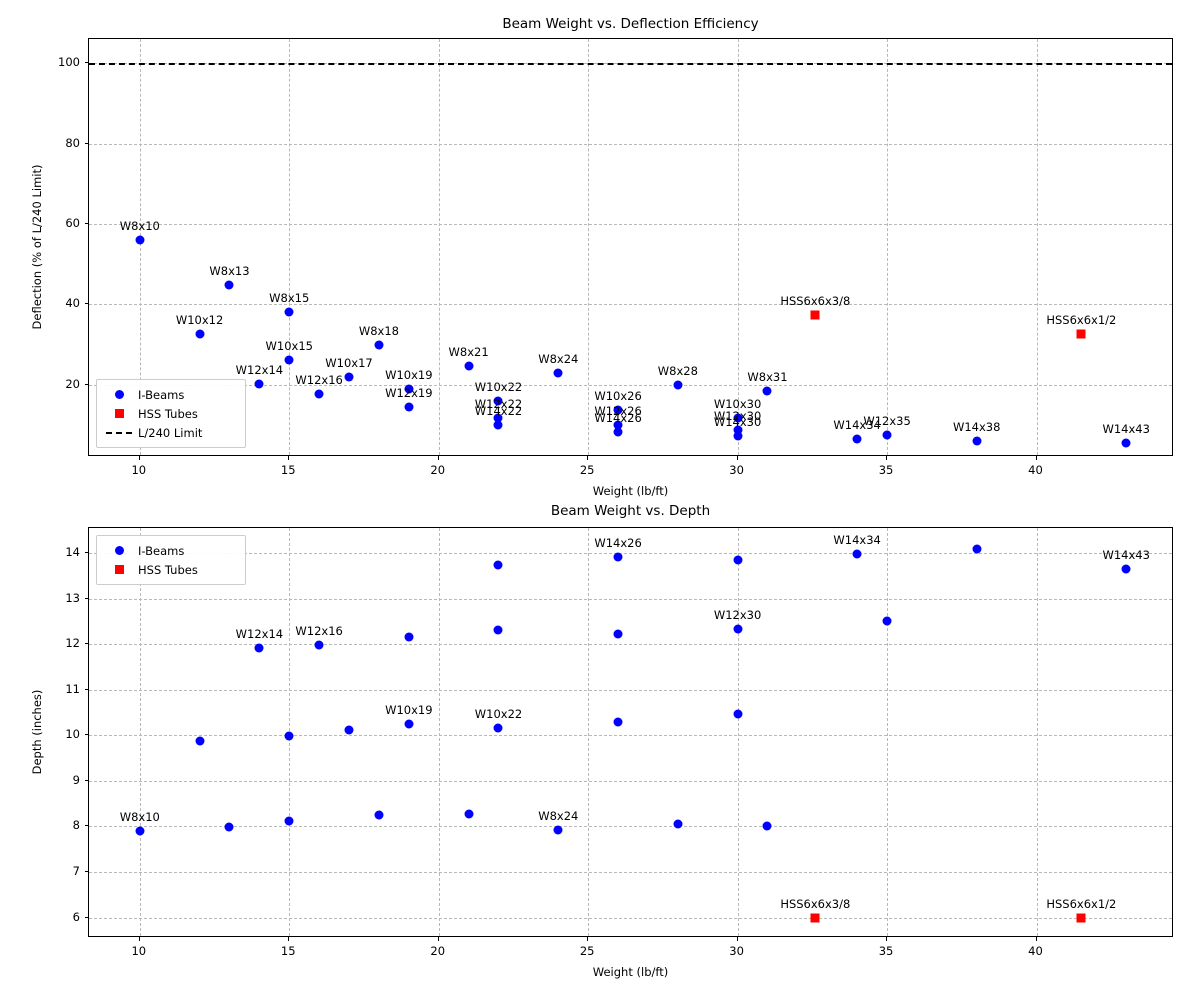 Image resolution: width=1200 pixels, height=1000 pixels. I want to click on data-point-label: W12x16, so click(319, 630).